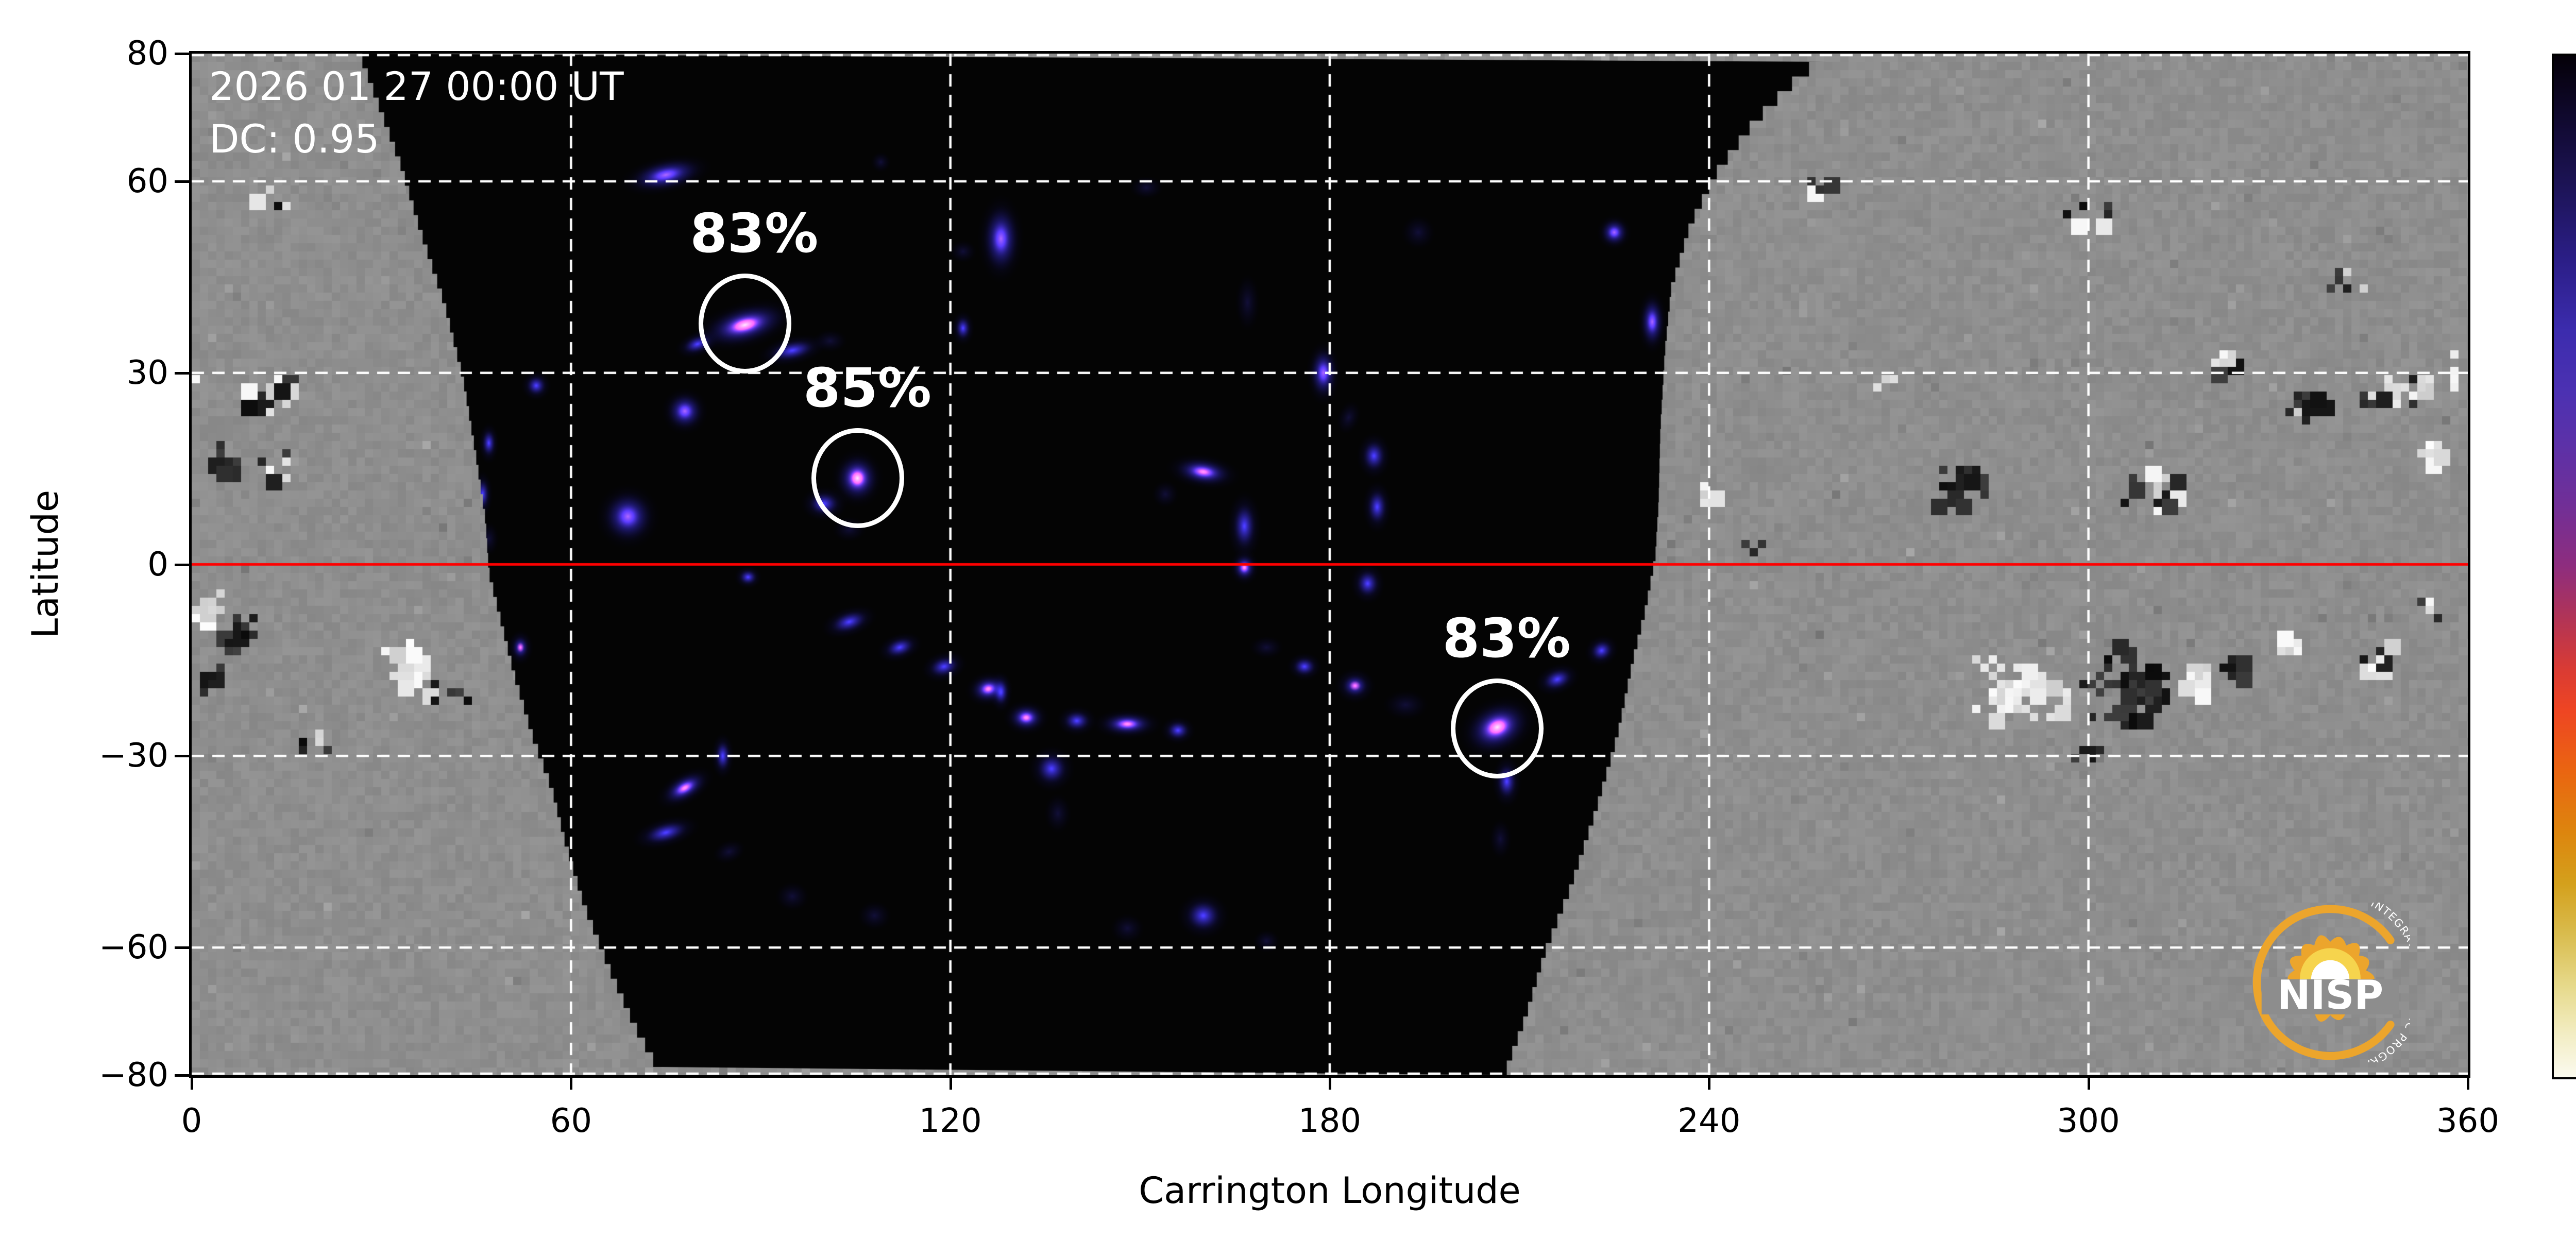 This screenshot has height=1238, width=2576. I want to click on x-tick-label: 120, so click(951, 1121).